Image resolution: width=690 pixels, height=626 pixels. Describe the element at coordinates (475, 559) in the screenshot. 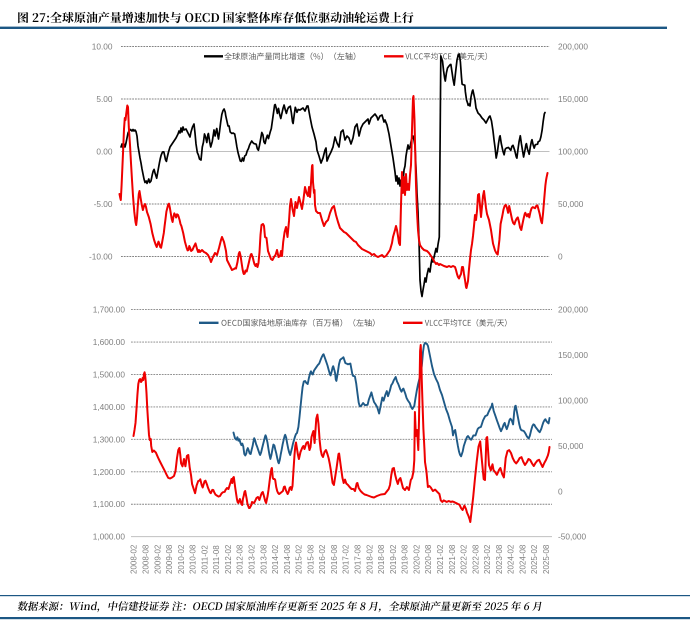

I see `svg-text: 2022-08` at that location.